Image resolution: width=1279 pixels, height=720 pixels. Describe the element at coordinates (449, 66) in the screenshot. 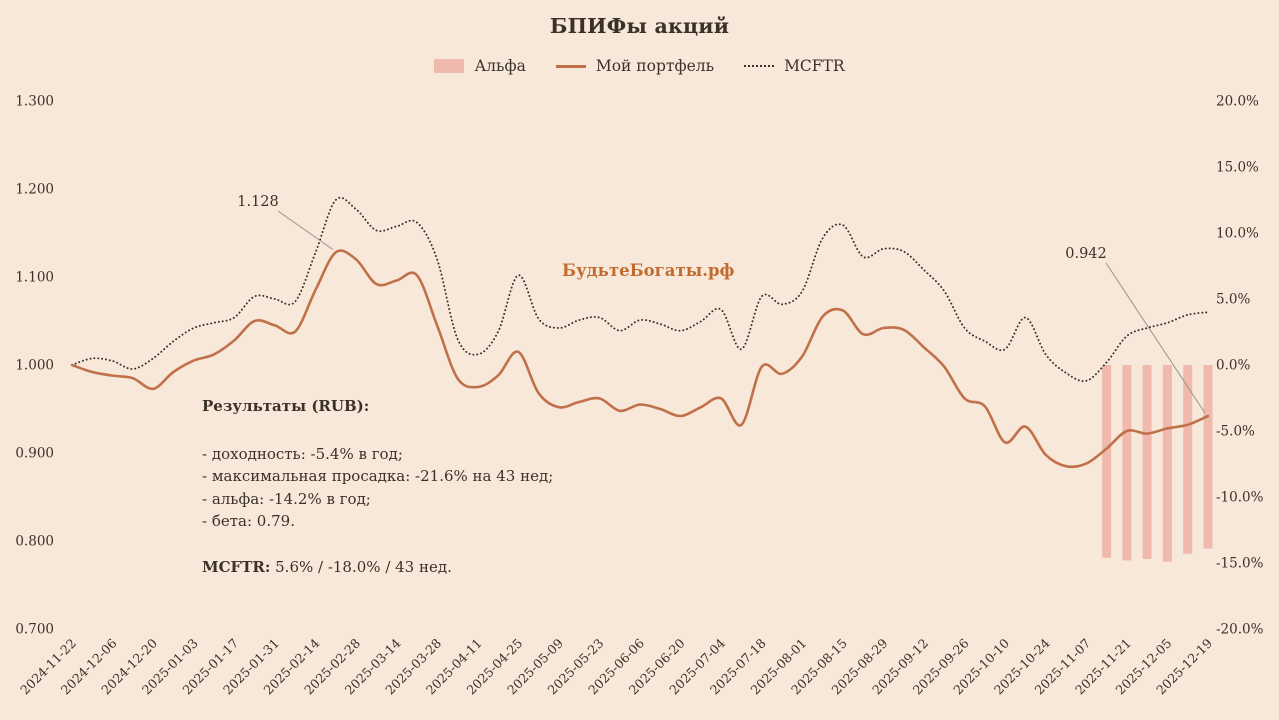

I see `alpha-swatch-icon` at that location.